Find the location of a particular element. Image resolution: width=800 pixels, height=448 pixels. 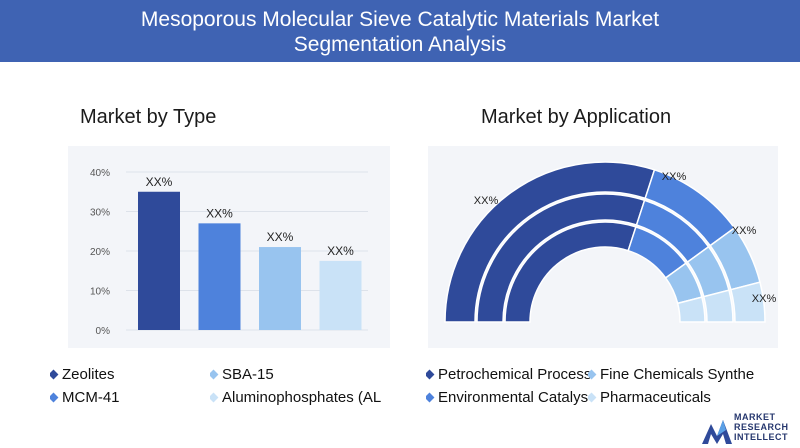

bar-chart-title: Market by Type is located at coordinates (148, 117).